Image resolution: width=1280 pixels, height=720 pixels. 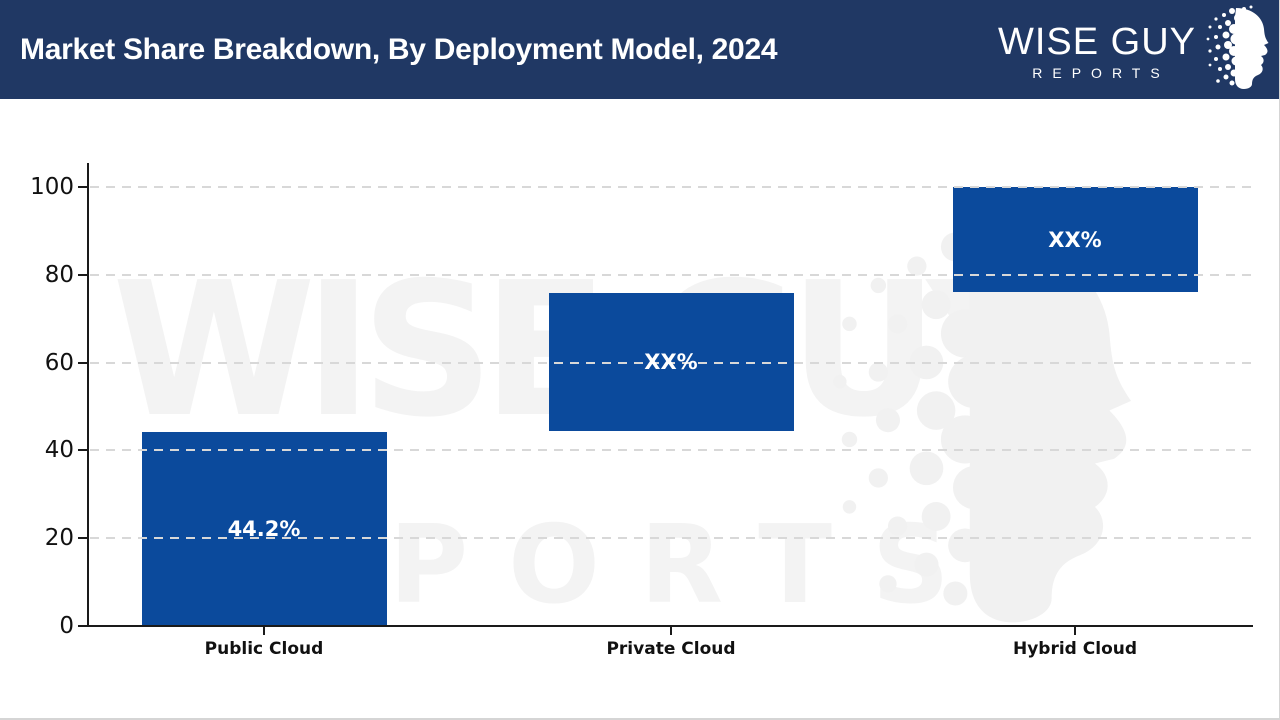 What do you see at coordinates (1096, 42) in the screenshot?
I see `brand-name: WISE GUY` at bounding box center [1096, 42].